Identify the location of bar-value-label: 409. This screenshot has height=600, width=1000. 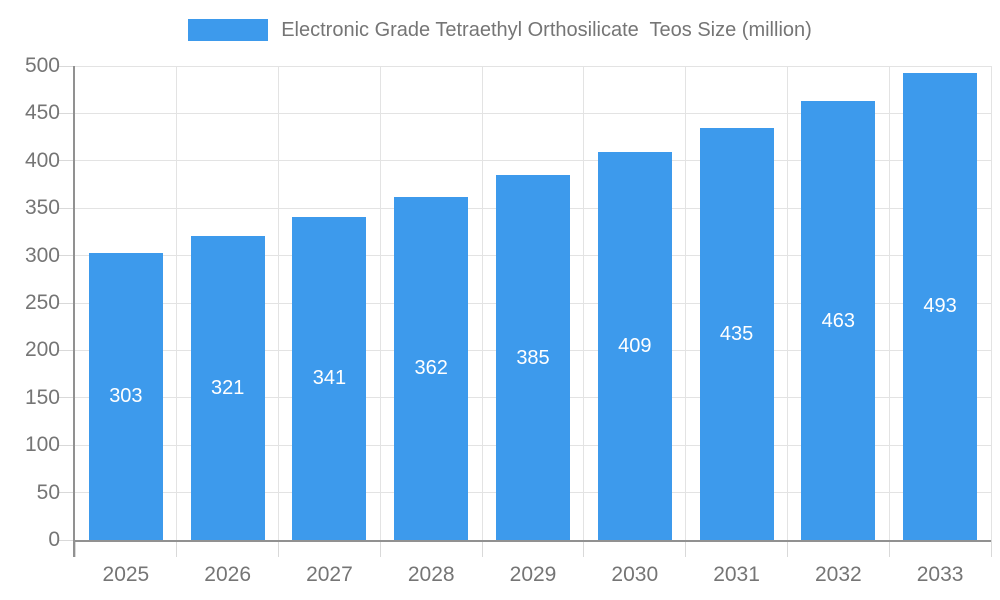
(635, 346).